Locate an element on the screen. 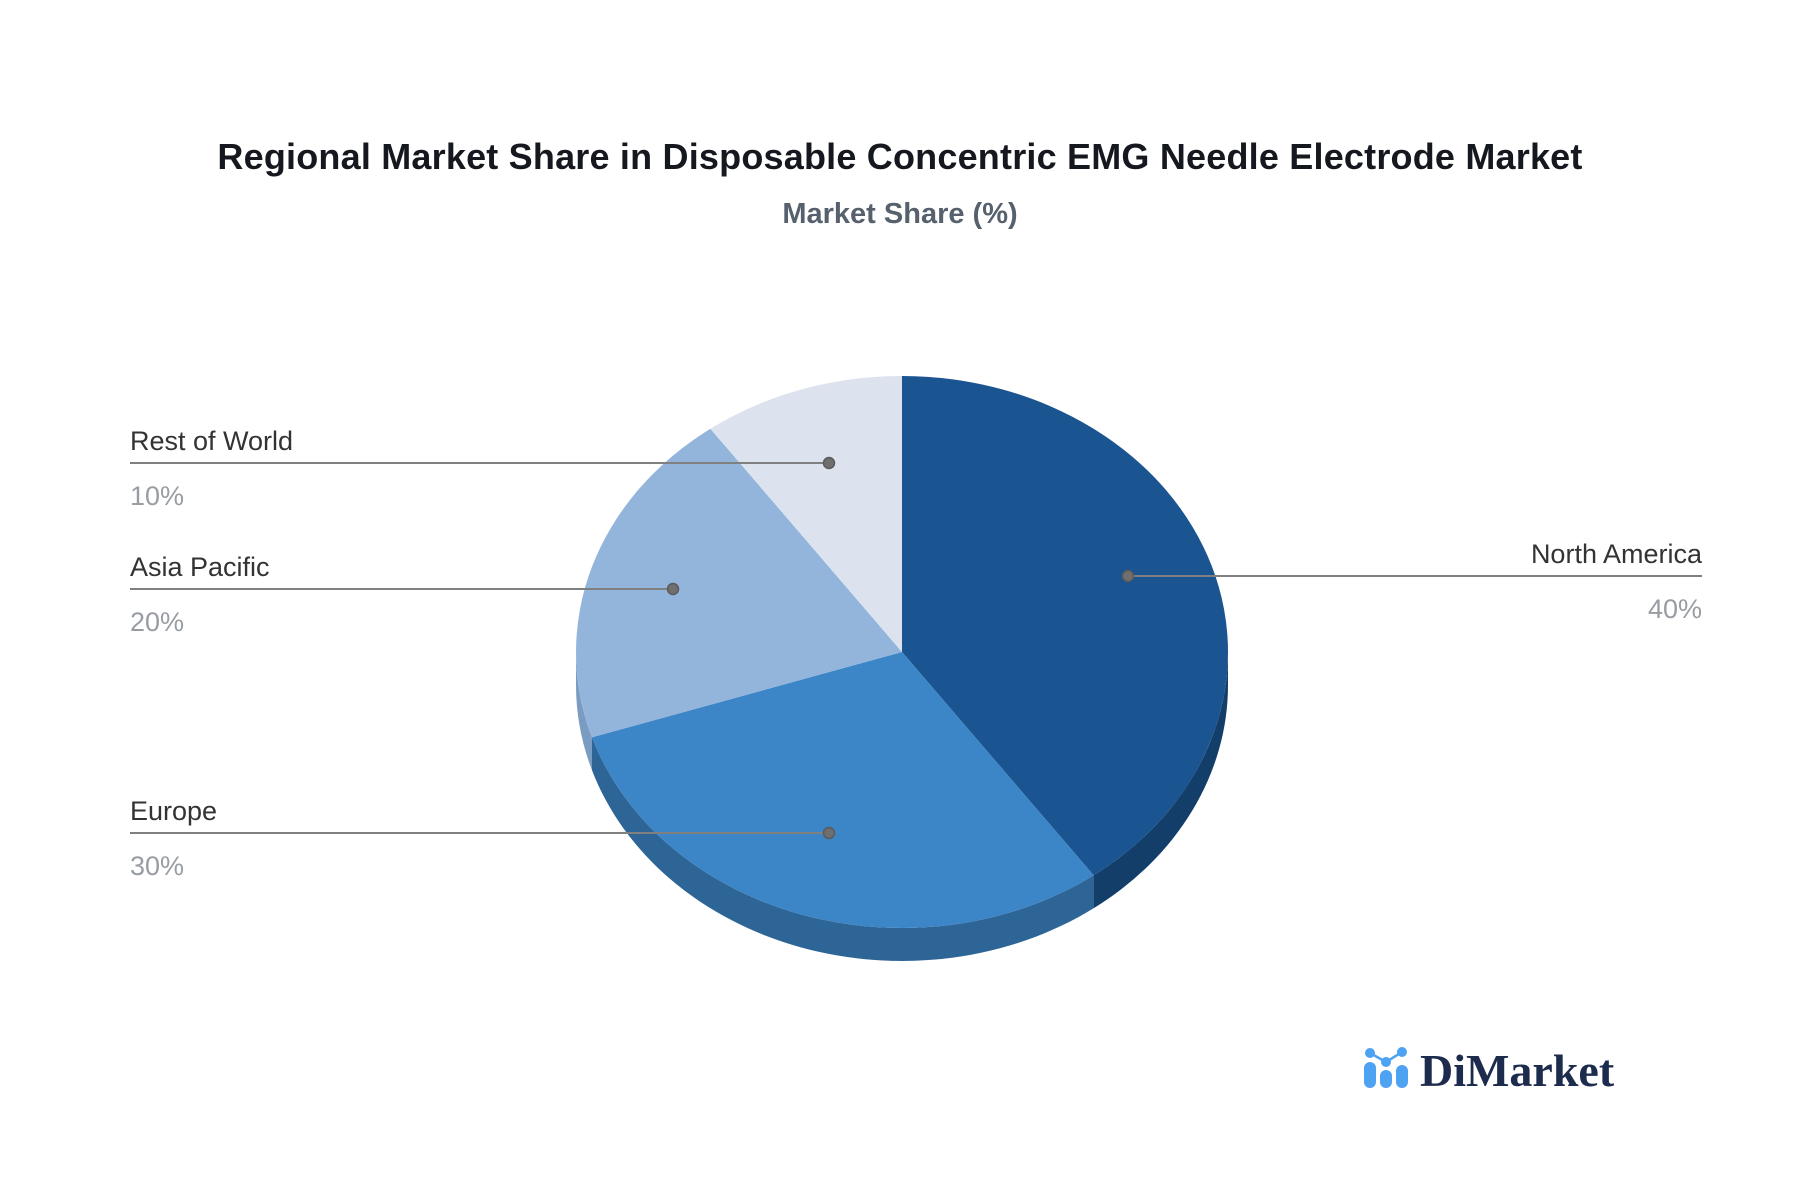 The height and width of the screenshot is (1196, 1800). pie-slice-europe is located at coordinates (843, 790).